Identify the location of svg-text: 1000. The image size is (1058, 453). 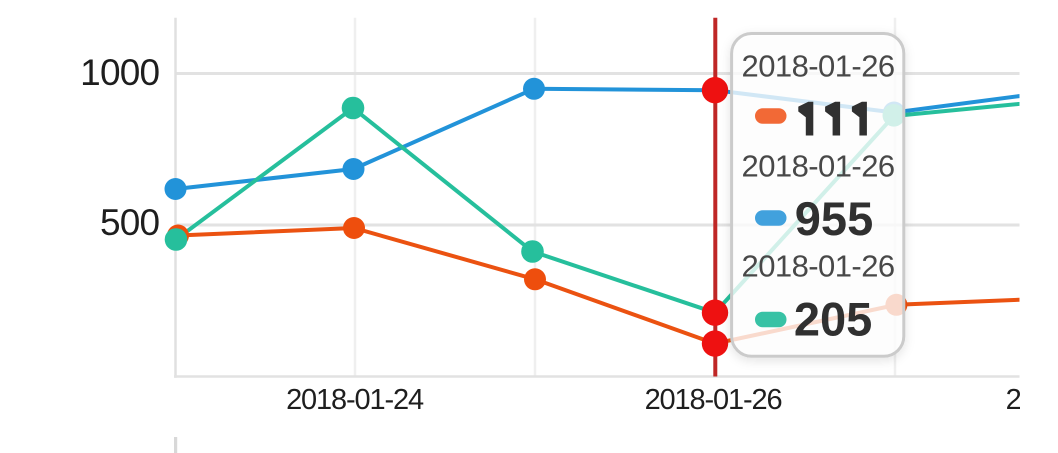
(119, 72).